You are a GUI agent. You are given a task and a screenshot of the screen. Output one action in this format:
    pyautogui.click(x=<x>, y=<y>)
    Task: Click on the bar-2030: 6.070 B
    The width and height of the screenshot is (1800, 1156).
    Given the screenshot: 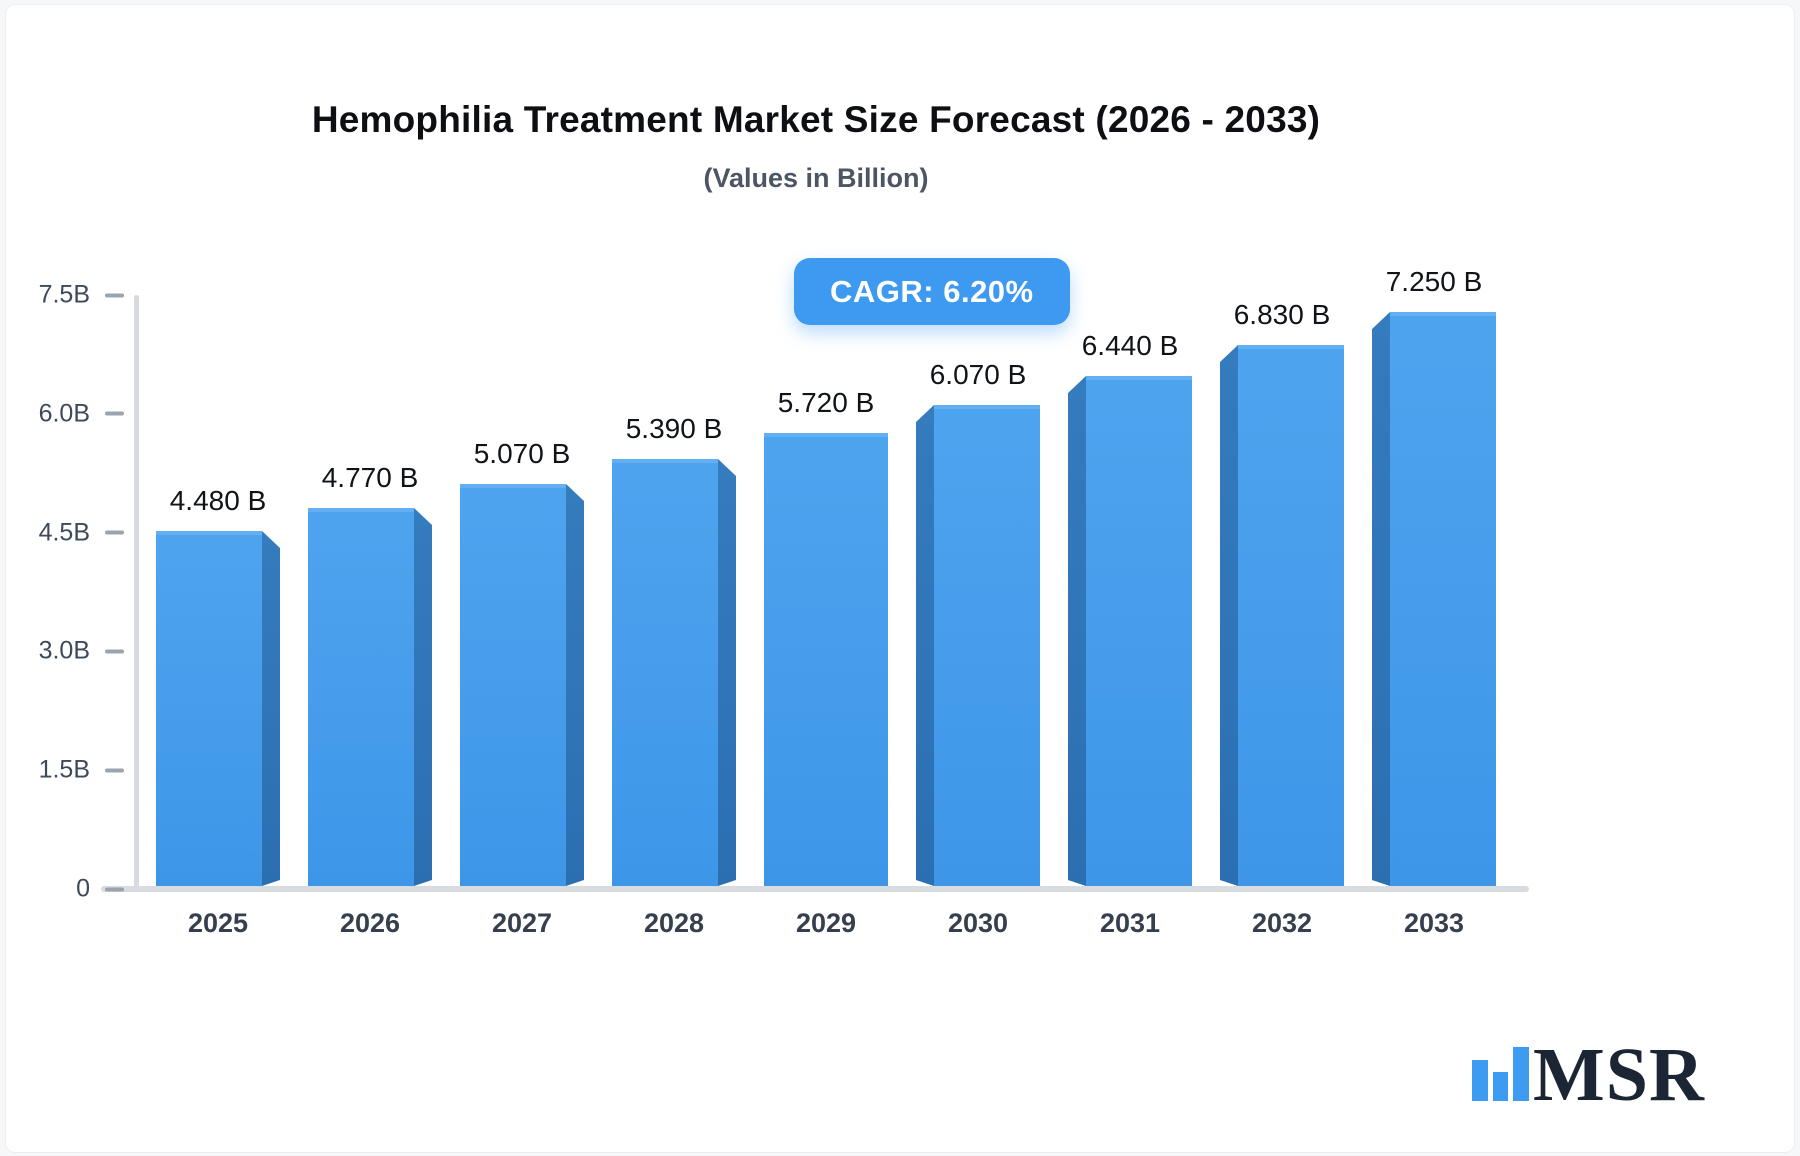 What is the action you would take?
    pyautogui.click(x=978, y=615)
    